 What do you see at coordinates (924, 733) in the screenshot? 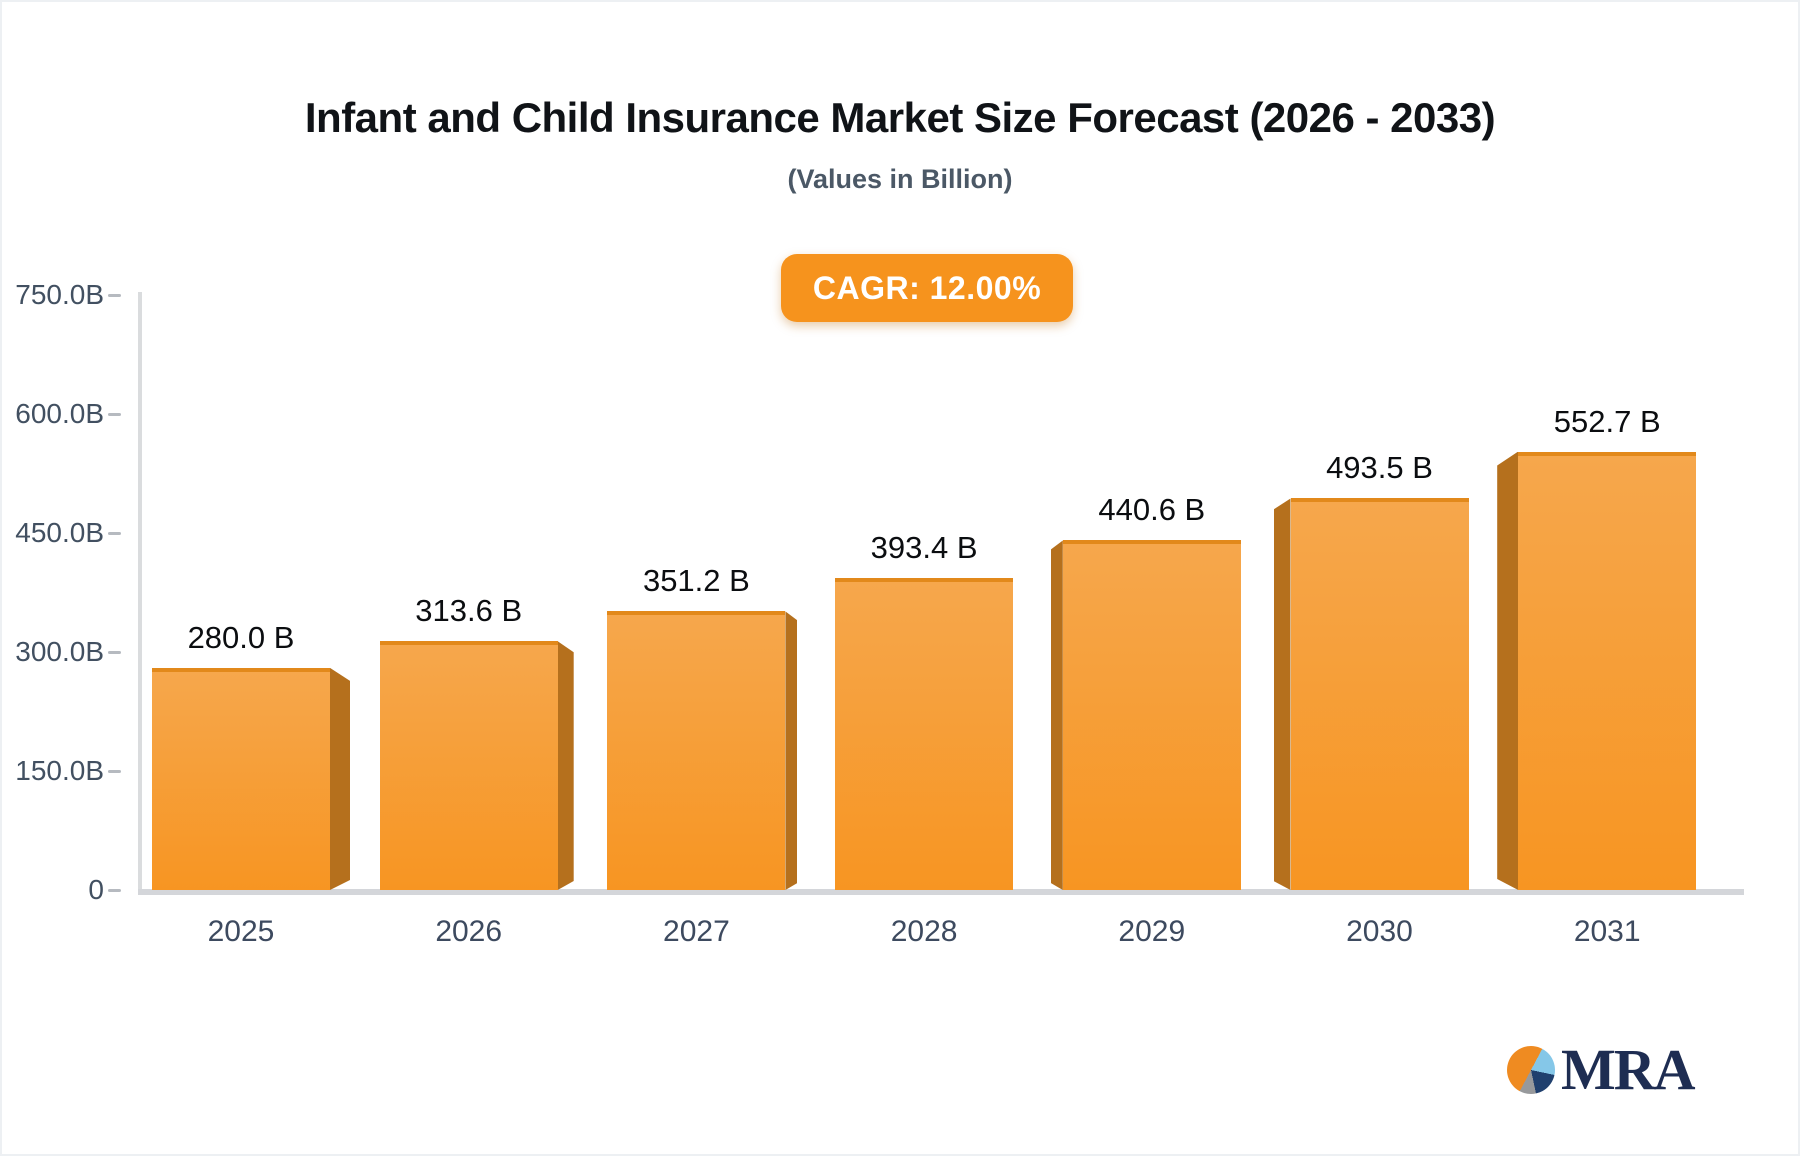
I see `bar-front-2028` at bounding box center [924, 733].